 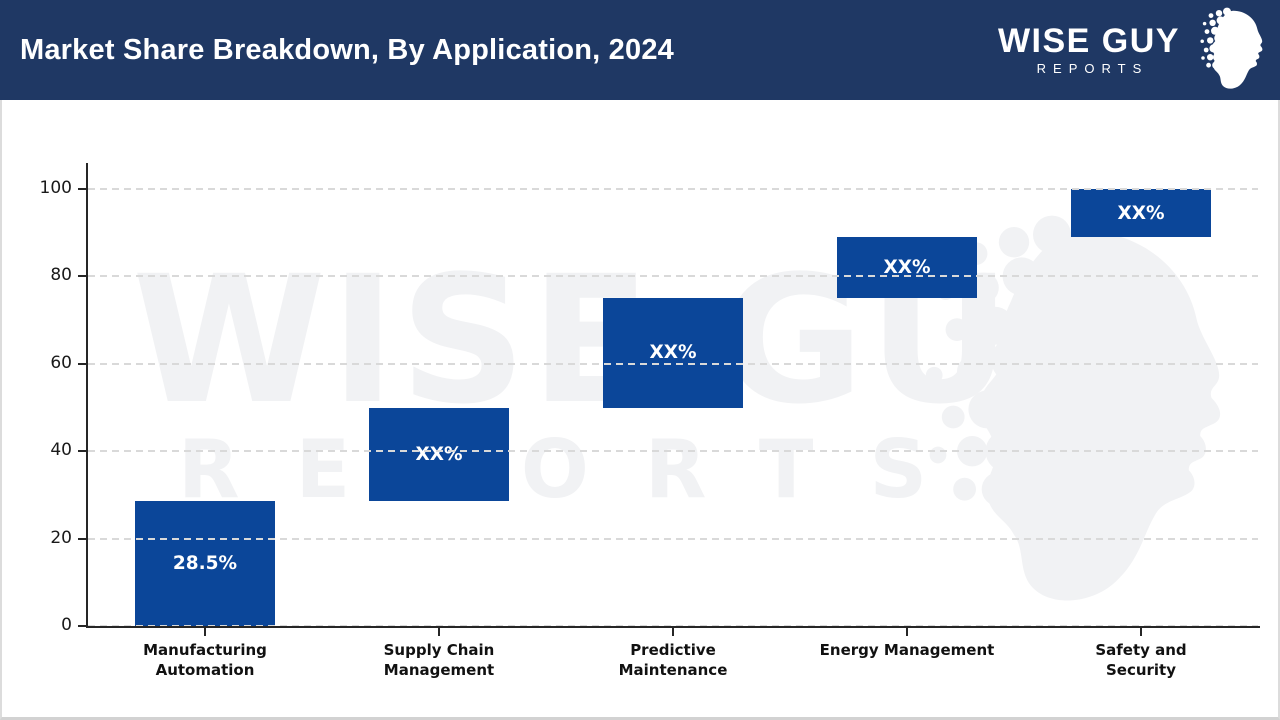 What do you see at coordinates (87, 395) in the screenshot?
I see `y-axis-line` at bounding box center [87, 395].